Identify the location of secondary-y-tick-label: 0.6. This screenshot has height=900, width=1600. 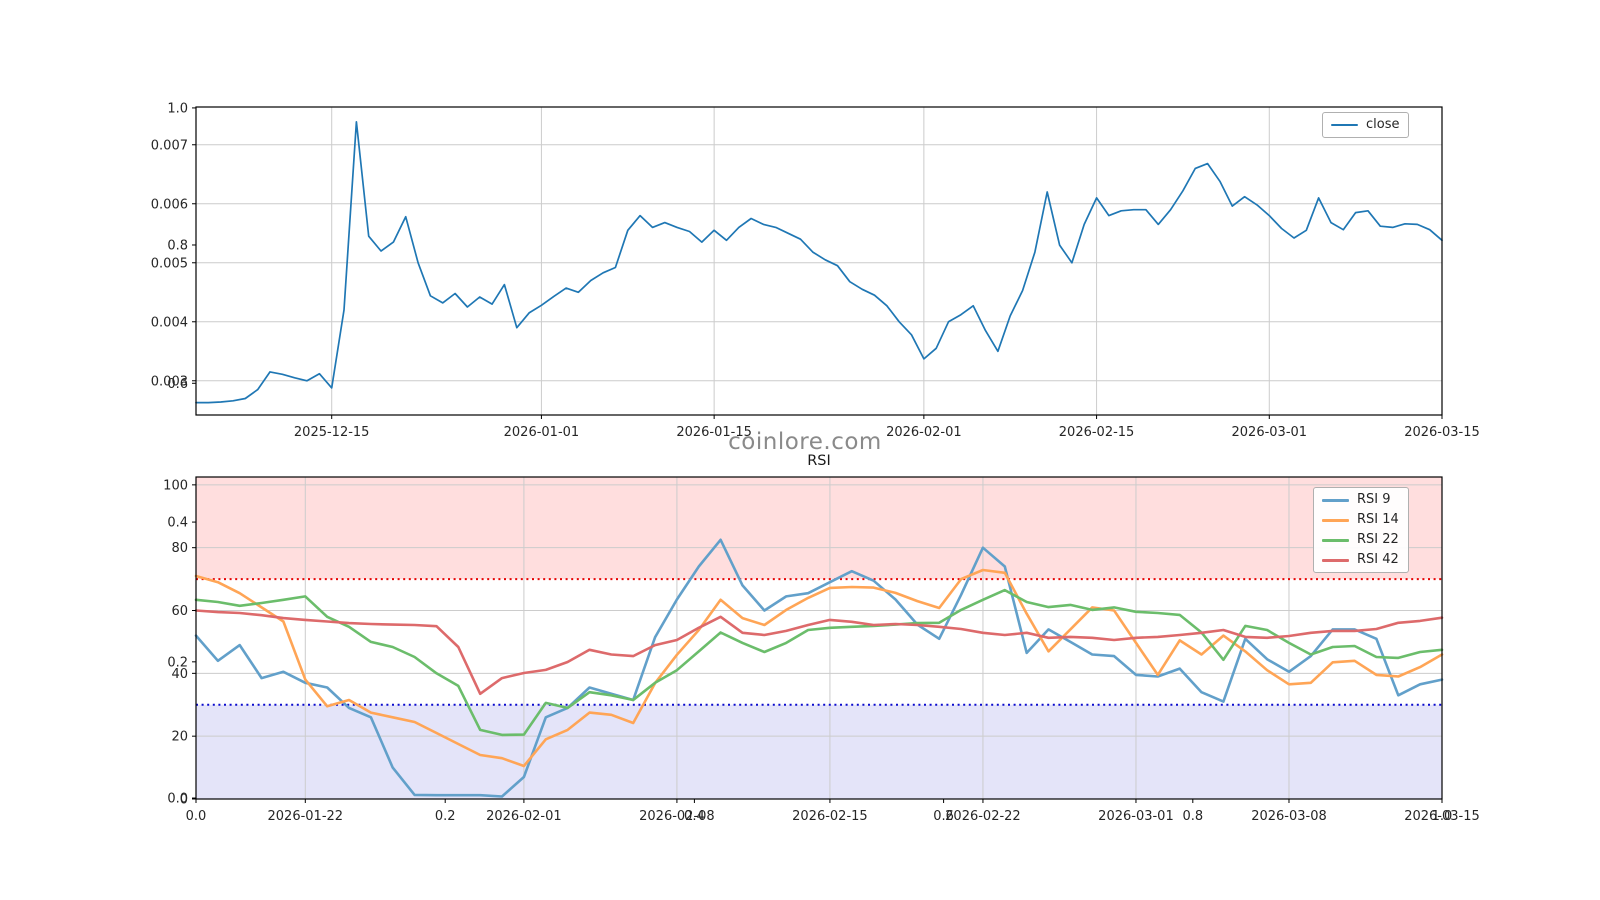
(177, 384).